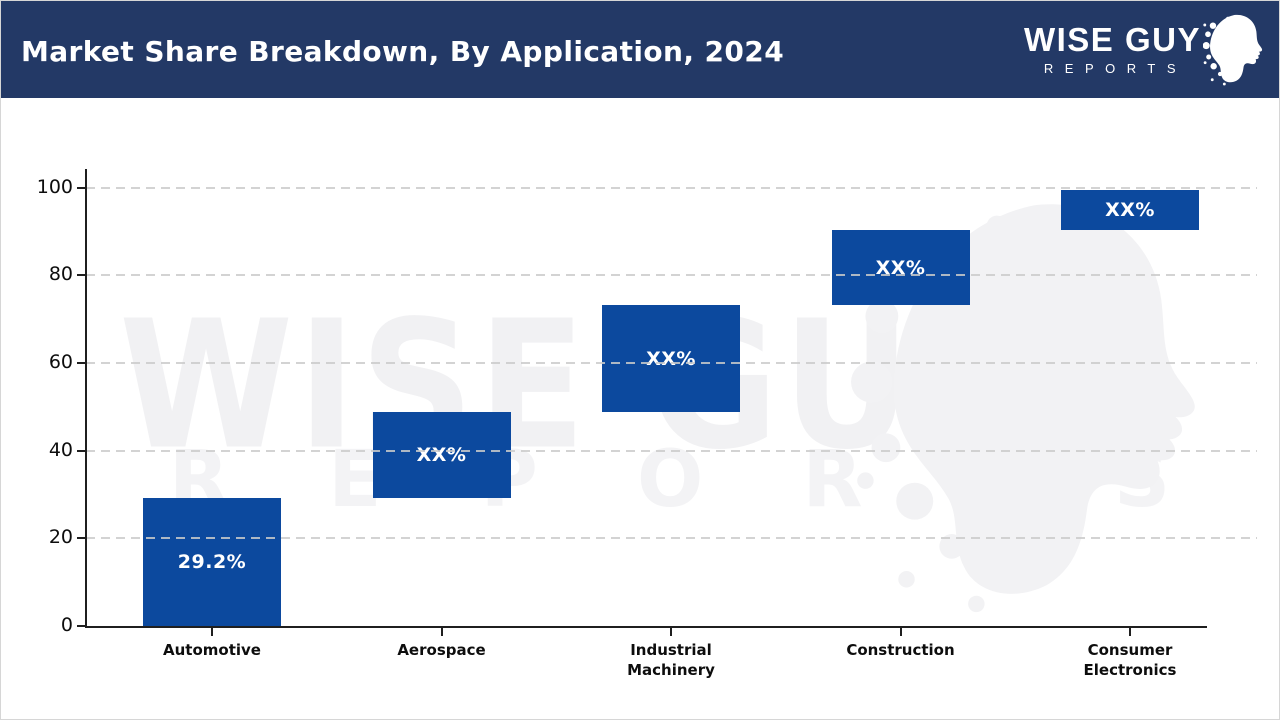  I want to click on bar-consumer-electronics: XX%, so click(1130, 210).